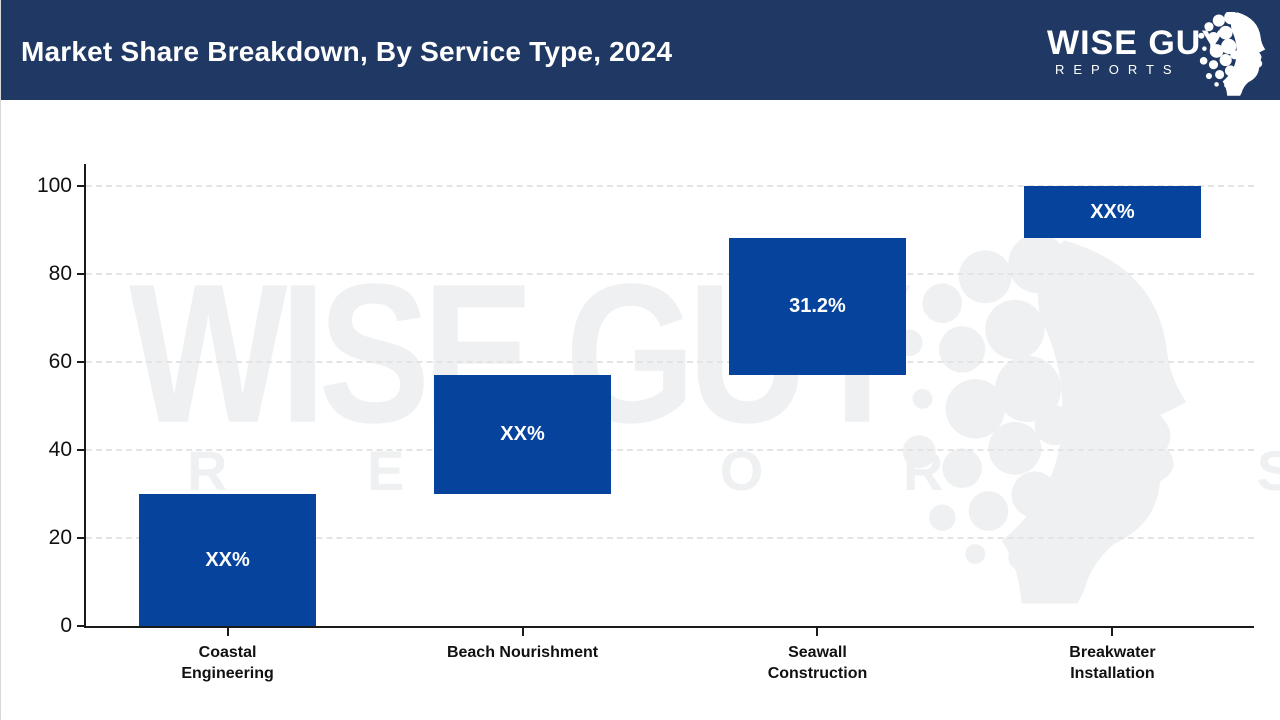  I want to click on bar-segment: 31.2%, so click(817, 307).